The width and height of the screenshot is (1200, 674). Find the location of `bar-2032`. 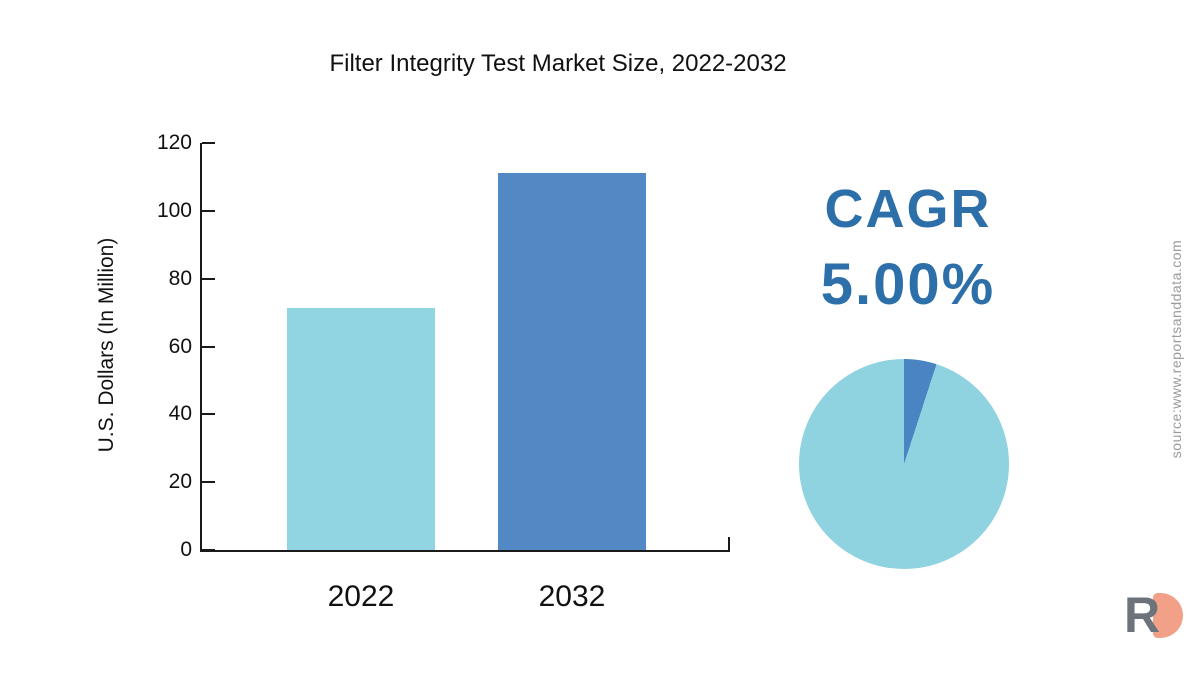

bar-2032 is located at coordinates (572, 361).